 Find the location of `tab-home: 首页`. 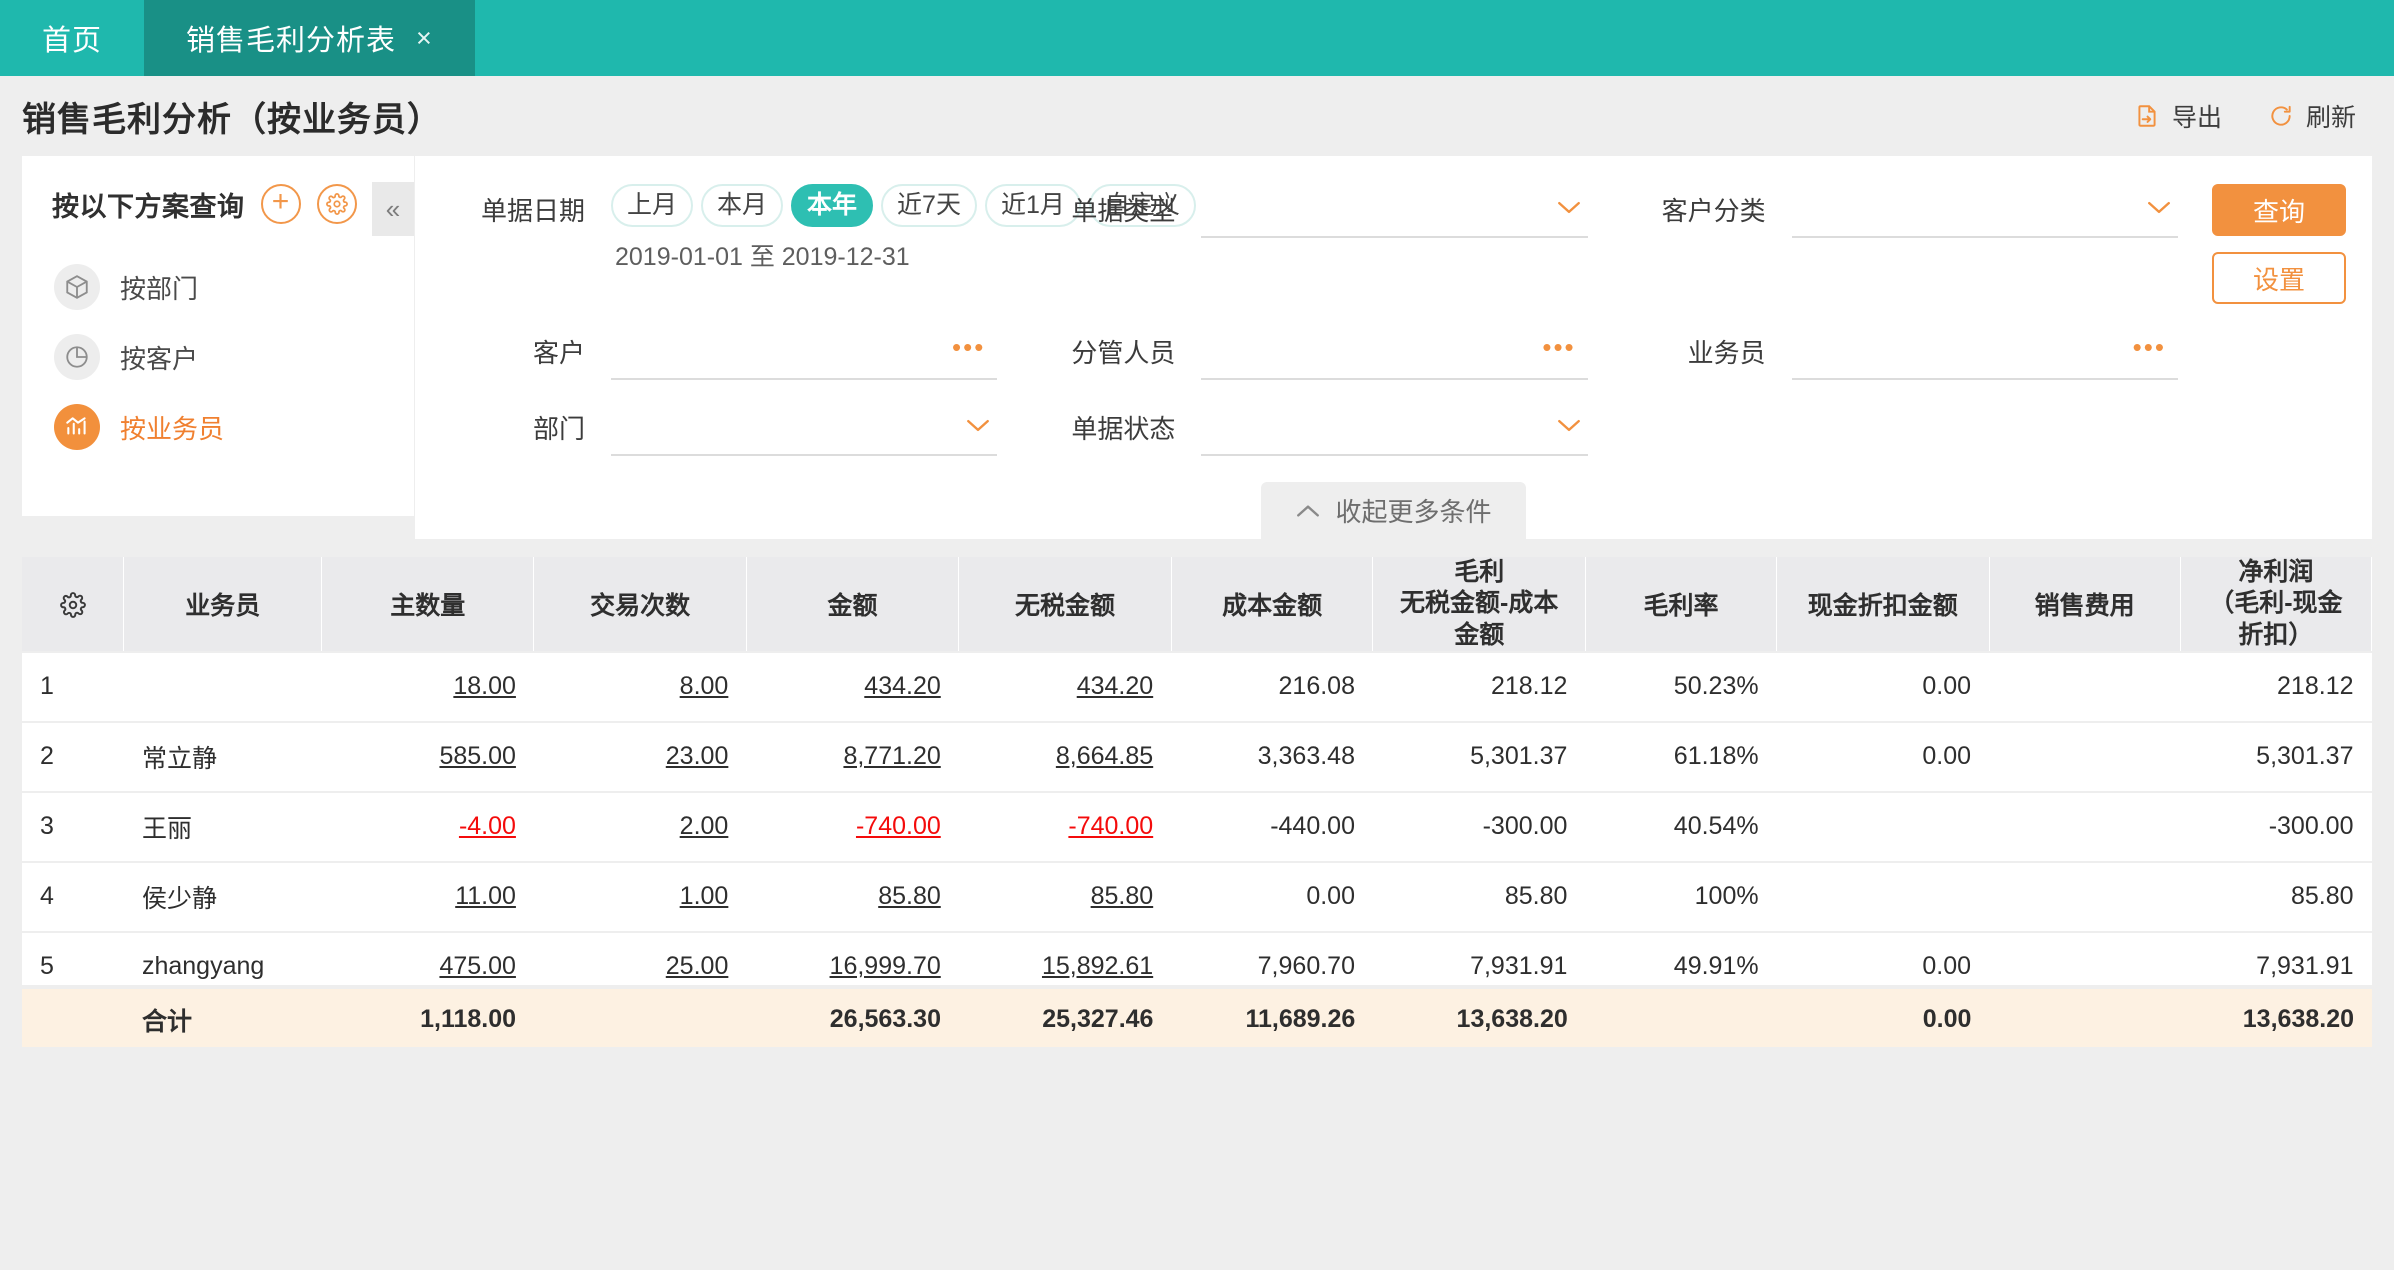

tab-home: 首页 is located at coordinates (72, 38).